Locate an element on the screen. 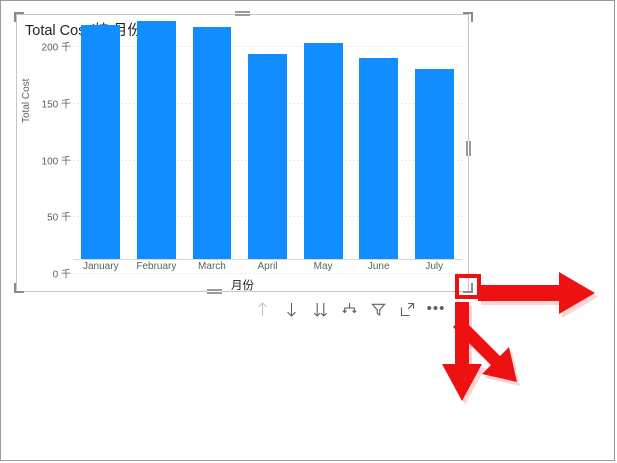 The width and height of the screenshot is (617, 463). expand-hierarchy-icon is located at coordinates (349, 309).